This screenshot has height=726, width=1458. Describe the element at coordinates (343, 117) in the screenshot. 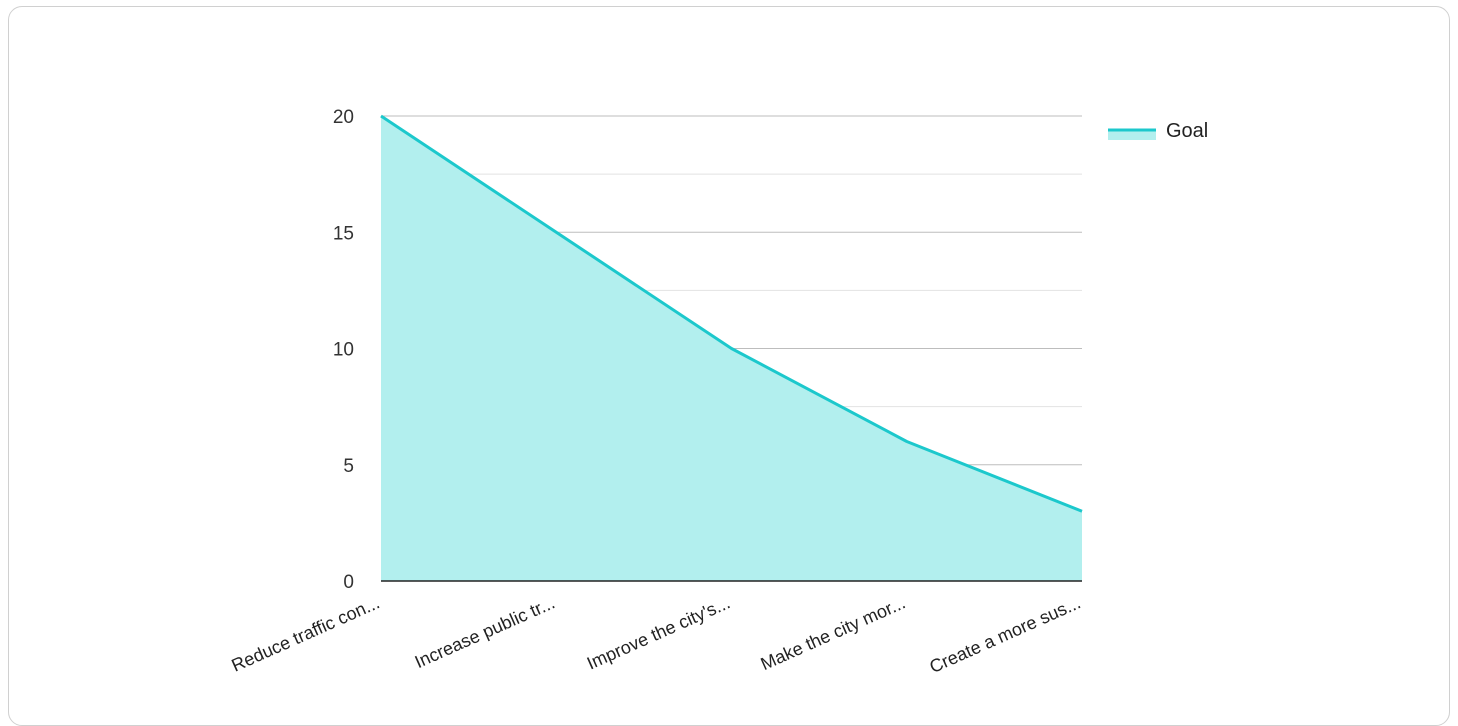

I see `y-tick-label: 20` at that location.